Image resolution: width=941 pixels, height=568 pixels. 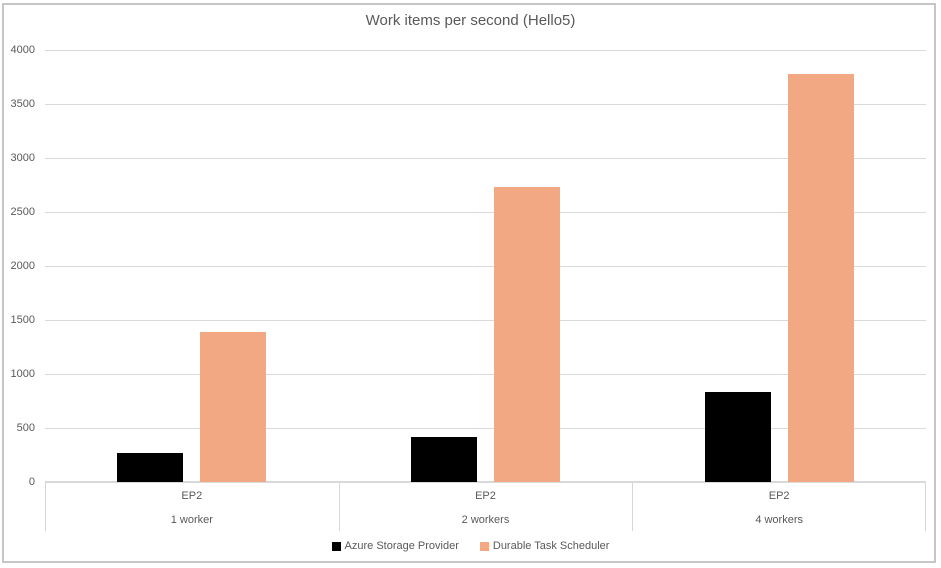 What do you see at coordinates (31, 482) in the screenshot?
I see `y-tick-label-0: 0` at bounding box center [31, 482].